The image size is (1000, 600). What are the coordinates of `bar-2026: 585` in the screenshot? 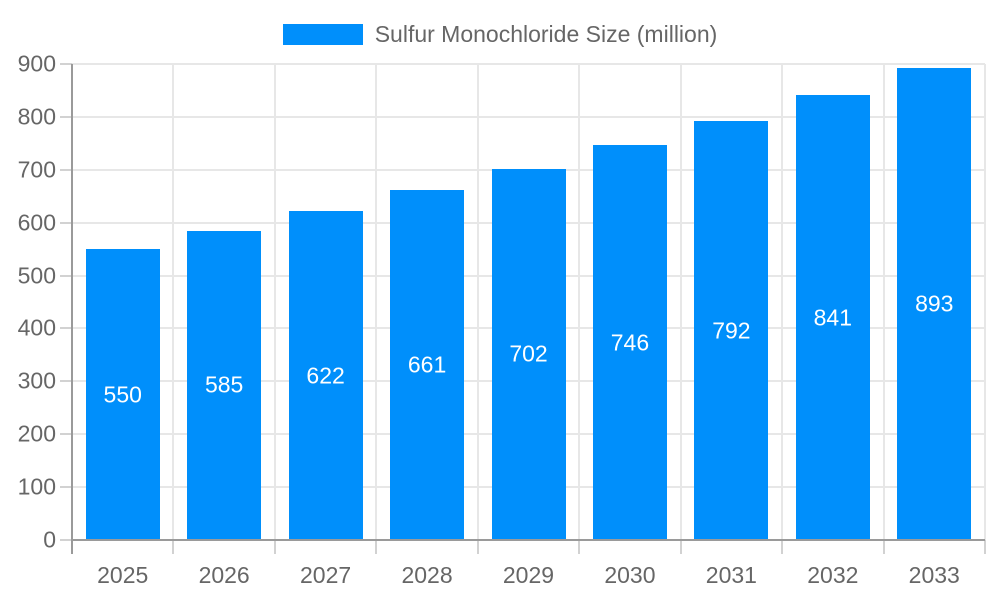 It's located at (224, 385).